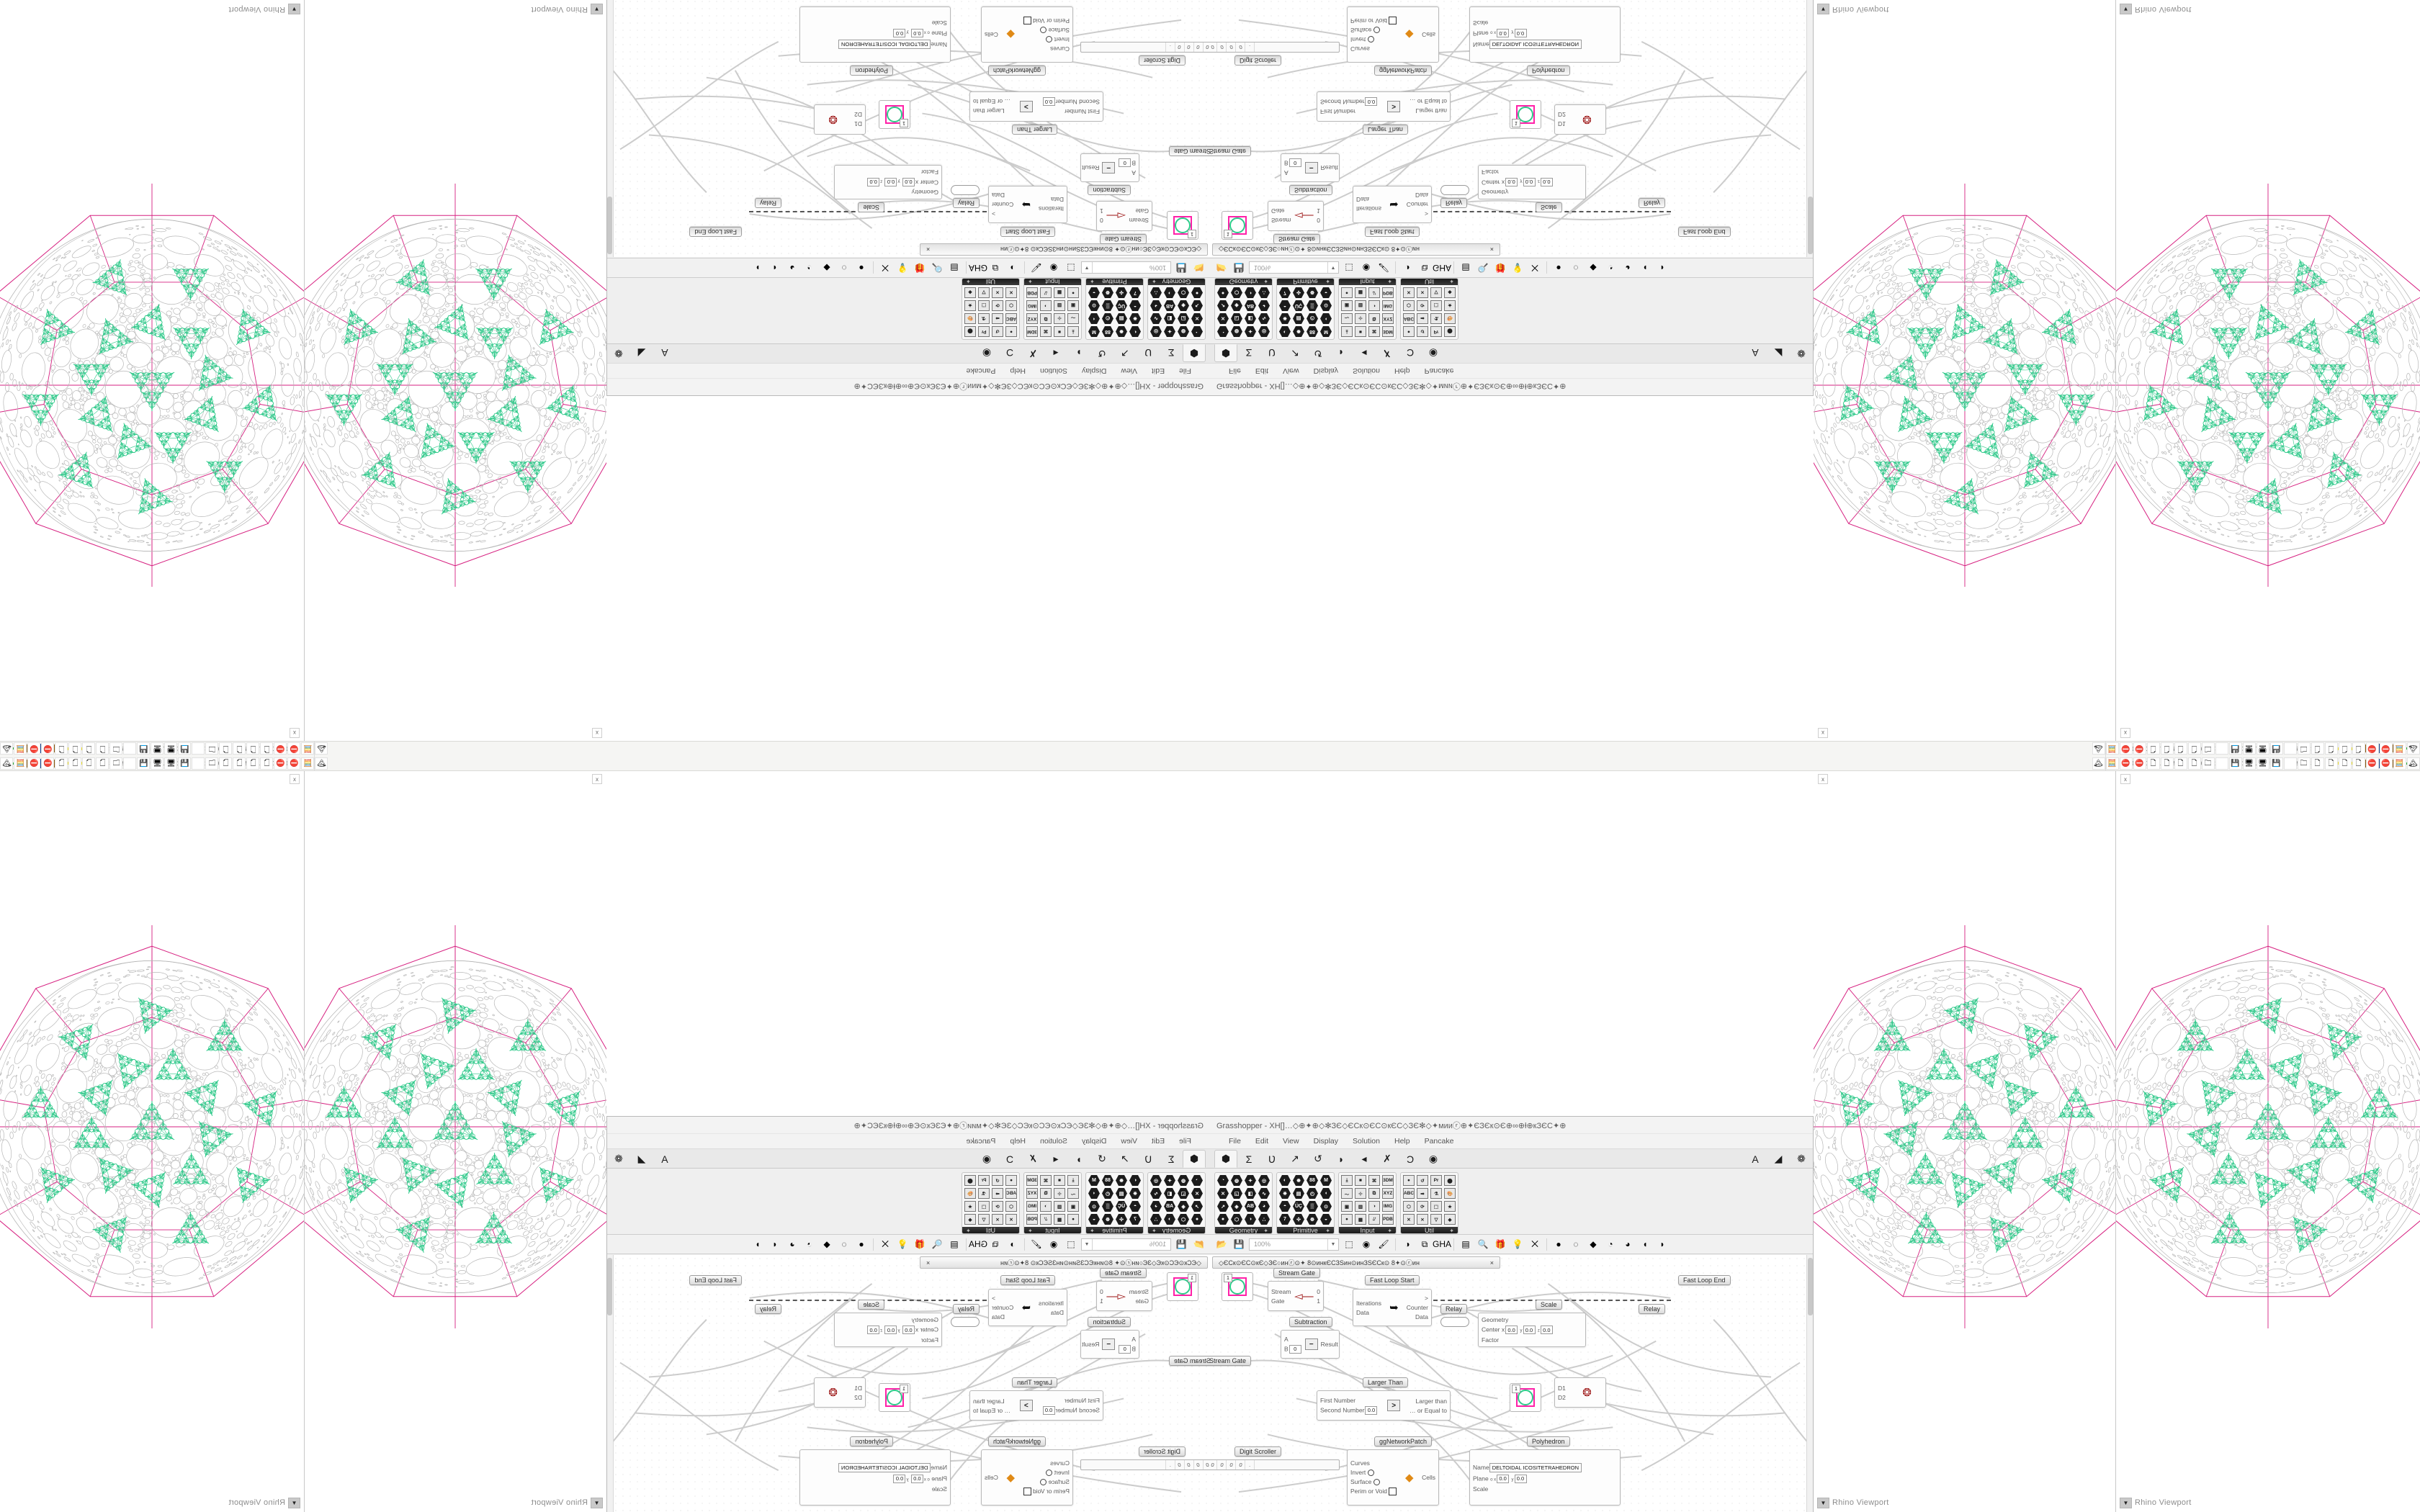 Image resolution: width=2420 pixels, height=1512 pixels. What do you see at coordinates (1436, 293) in the screenshot?
I see `ribbon-component-icon: ▽` at bounding box center [1436, 293].